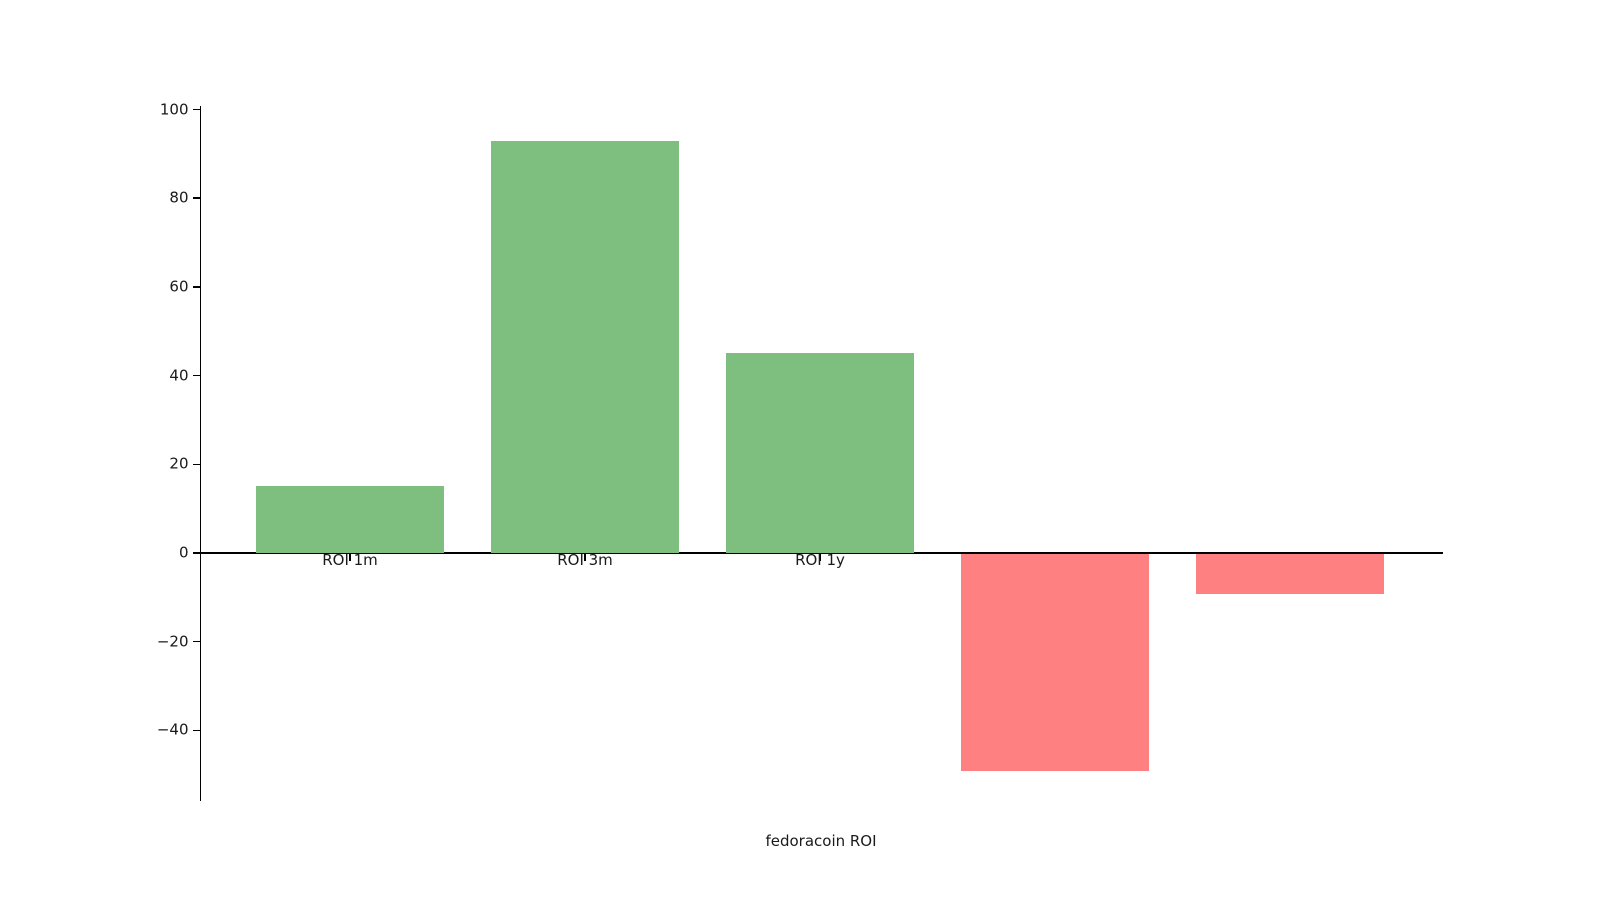  I want to click on y-tick-label: 60, so click(179, 286).